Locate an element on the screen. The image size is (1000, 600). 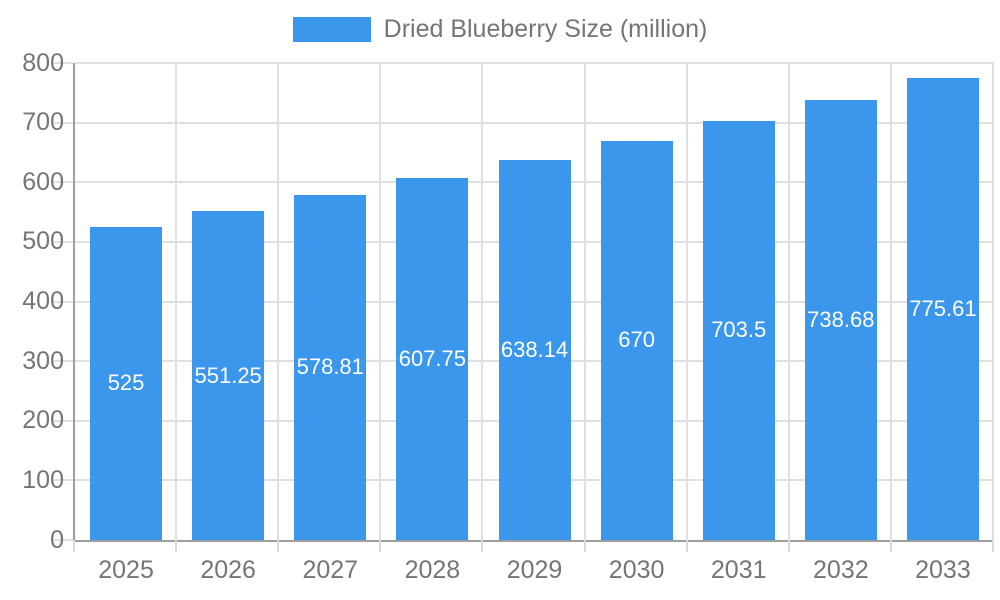
bar-value-label-2026: 551.25 is located at coordinates (228, 375).